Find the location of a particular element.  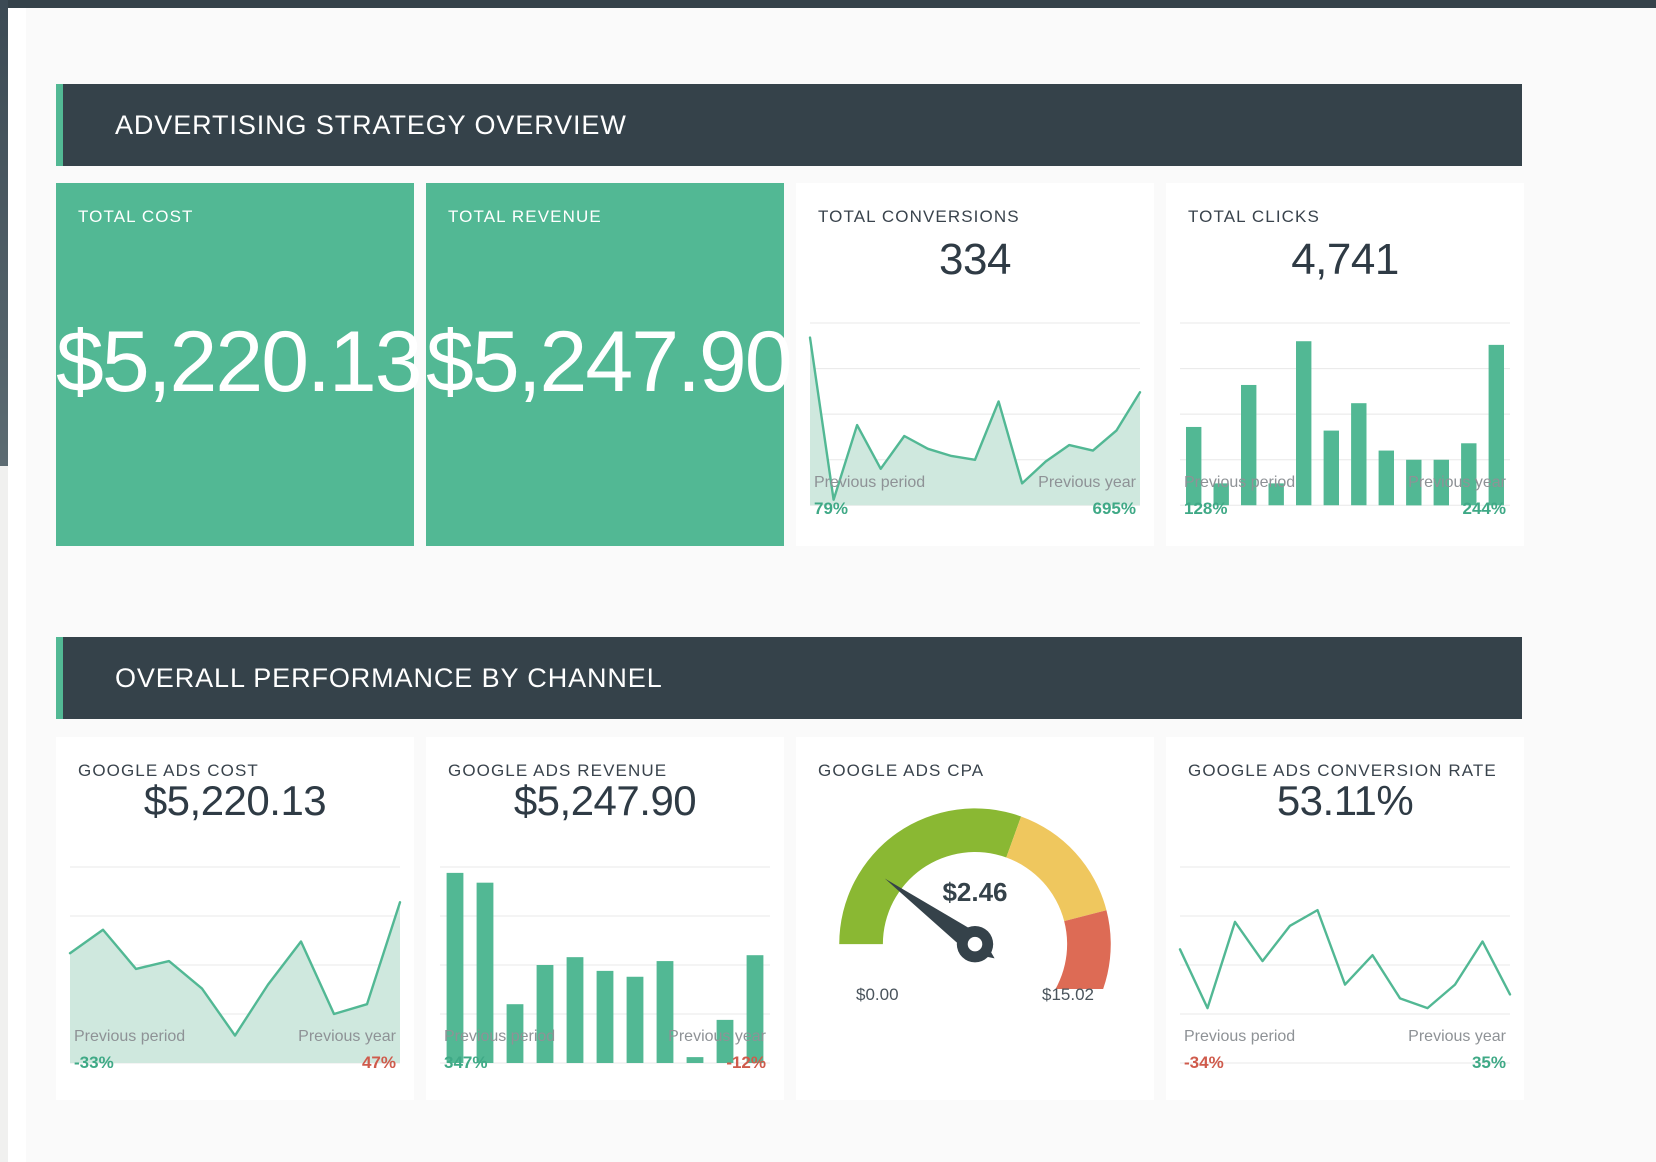

section-header-overall-performance: OVERALL PERFORMANCE BY CHANNEL is located at coordinates (789, 678).